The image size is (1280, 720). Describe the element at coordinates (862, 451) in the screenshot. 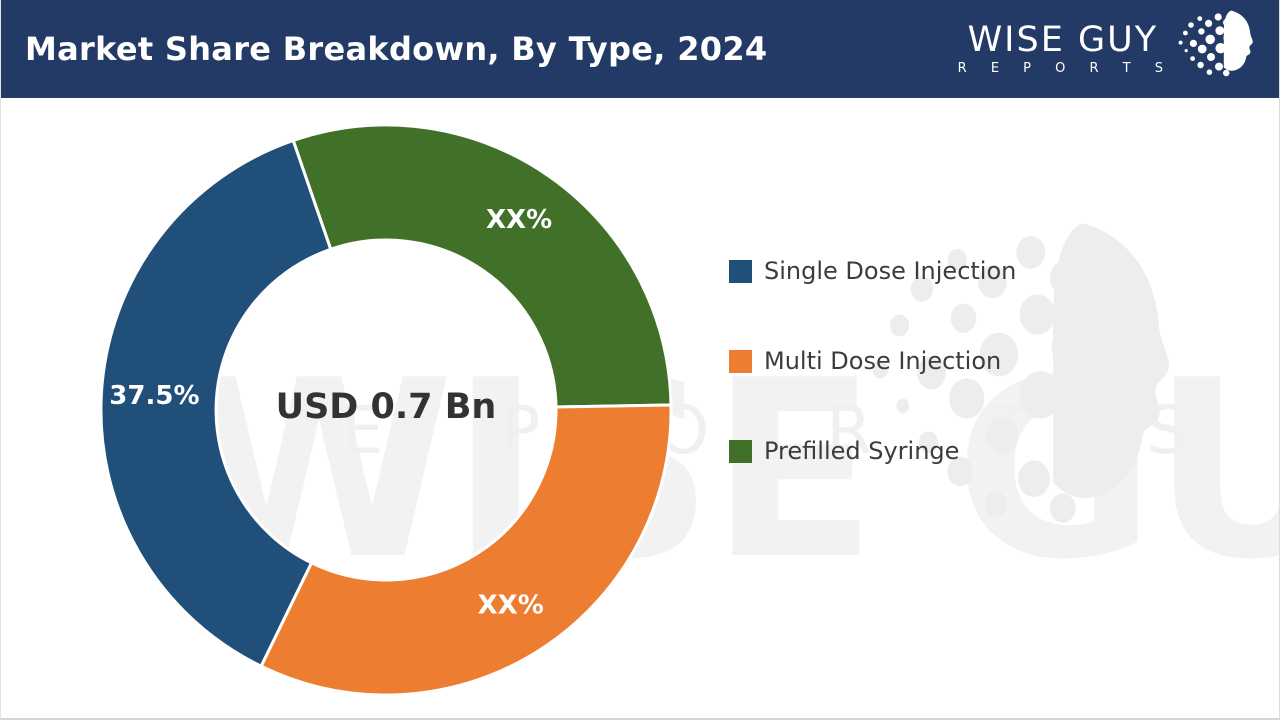

I see `legend-label: Prefilled Syringe` at that location.